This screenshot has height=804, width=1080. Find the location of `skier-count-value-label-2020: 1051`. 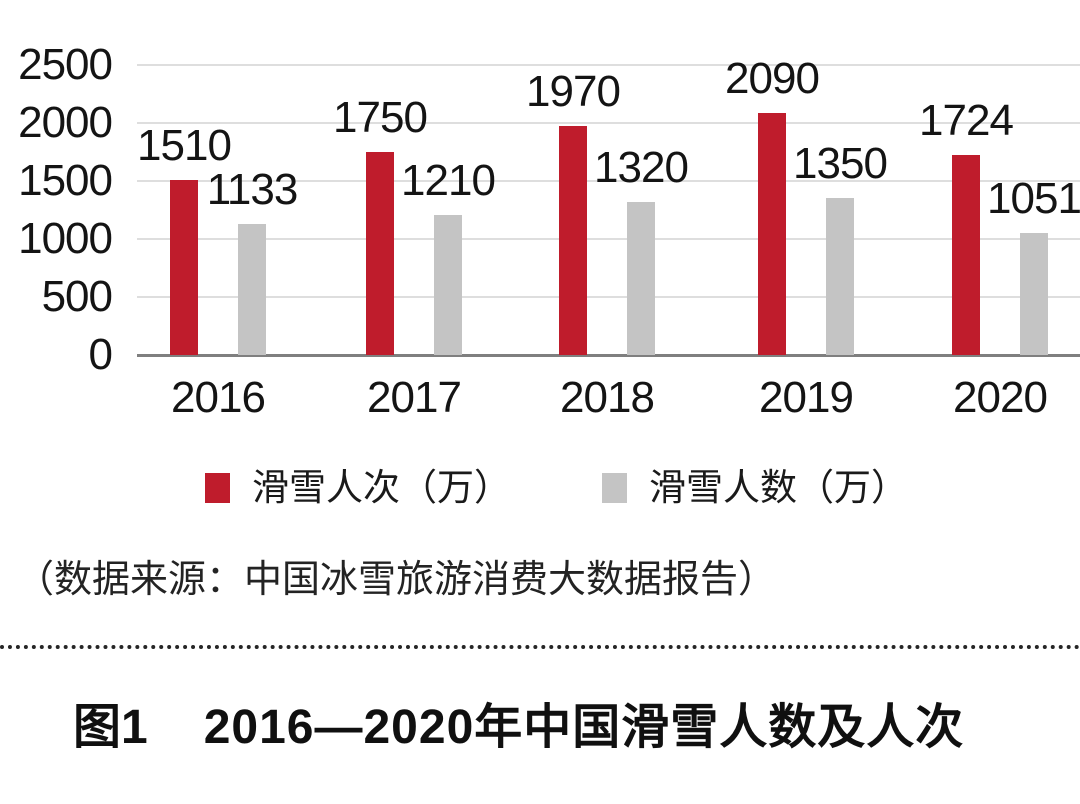

skier-count-value-label-2020: 1051 is located at coordinates (1033, 198).